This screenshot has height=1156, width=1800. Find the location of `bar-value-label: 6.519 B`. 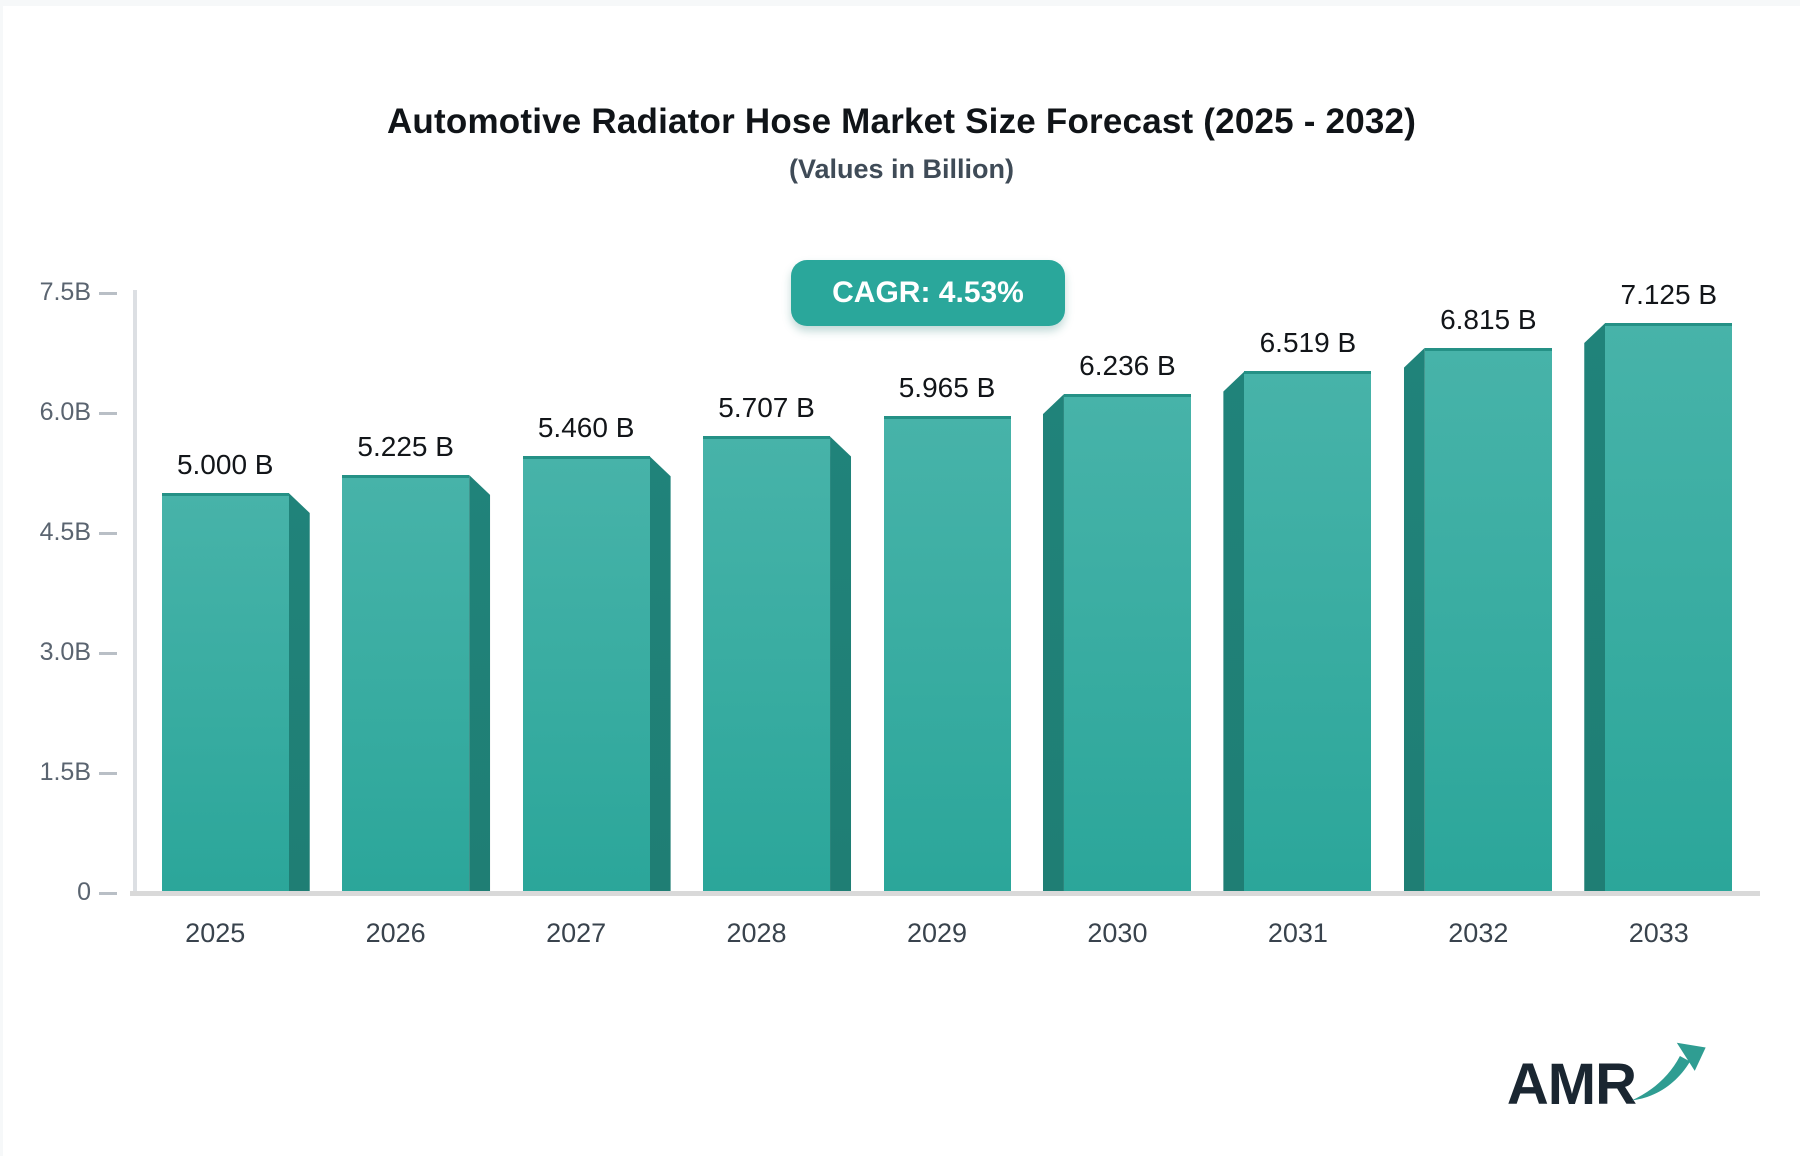

bar-value-label: 6.519 B is located at coordinates (1308, 343).